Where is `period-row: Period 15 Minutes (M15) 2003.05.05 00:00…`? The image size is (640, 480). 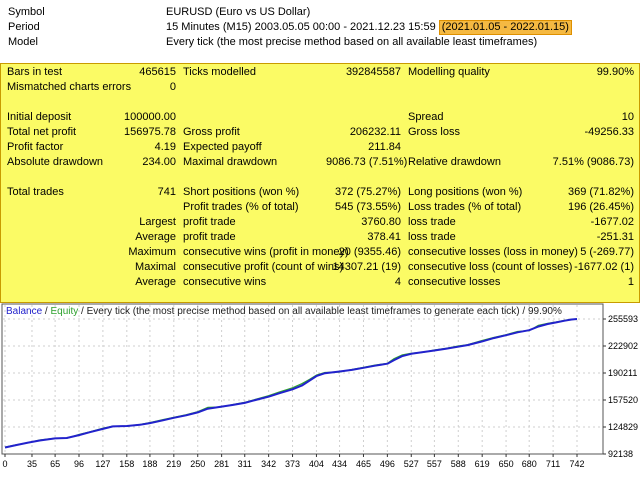 period-row: Period 15 Minutes (M15) 2003.05.05 00:00… is located at coordinates (320, 27).